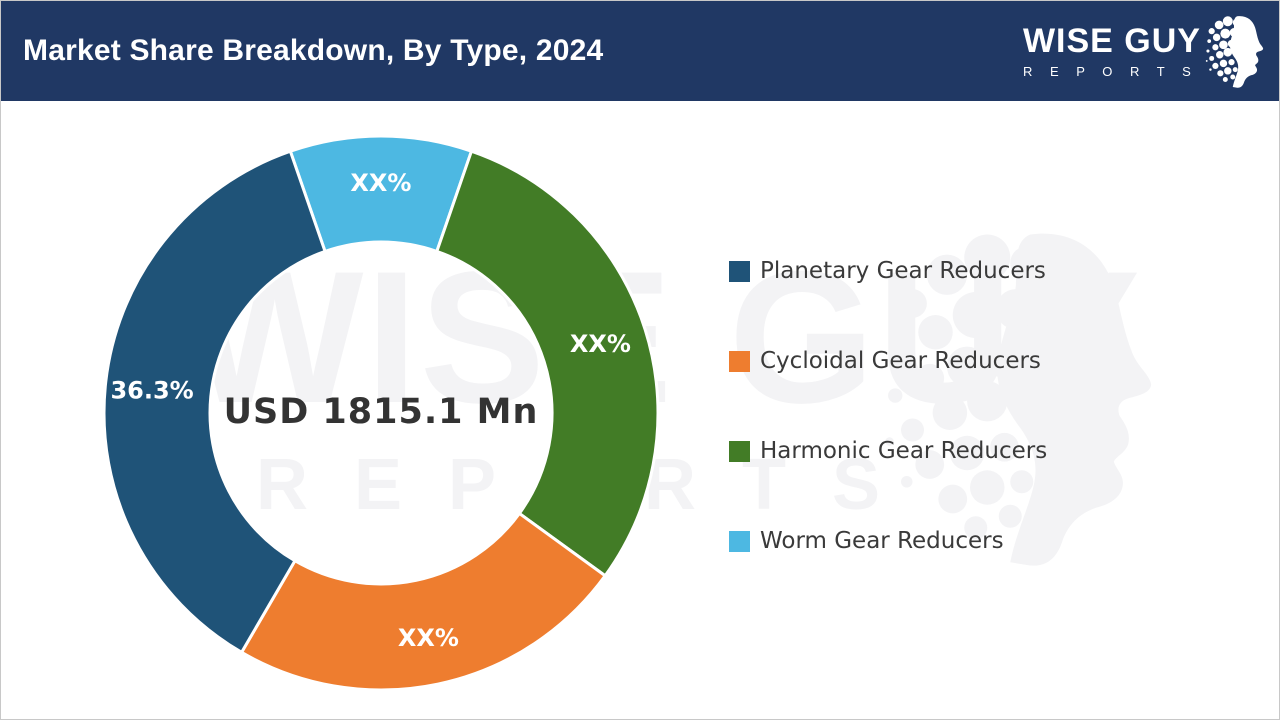 The height and width of the screenshot is (720, 1280). Describe the element at coordinates (739, 451) in the screenshot. I see `legend-swatch-harmonic` at that location.